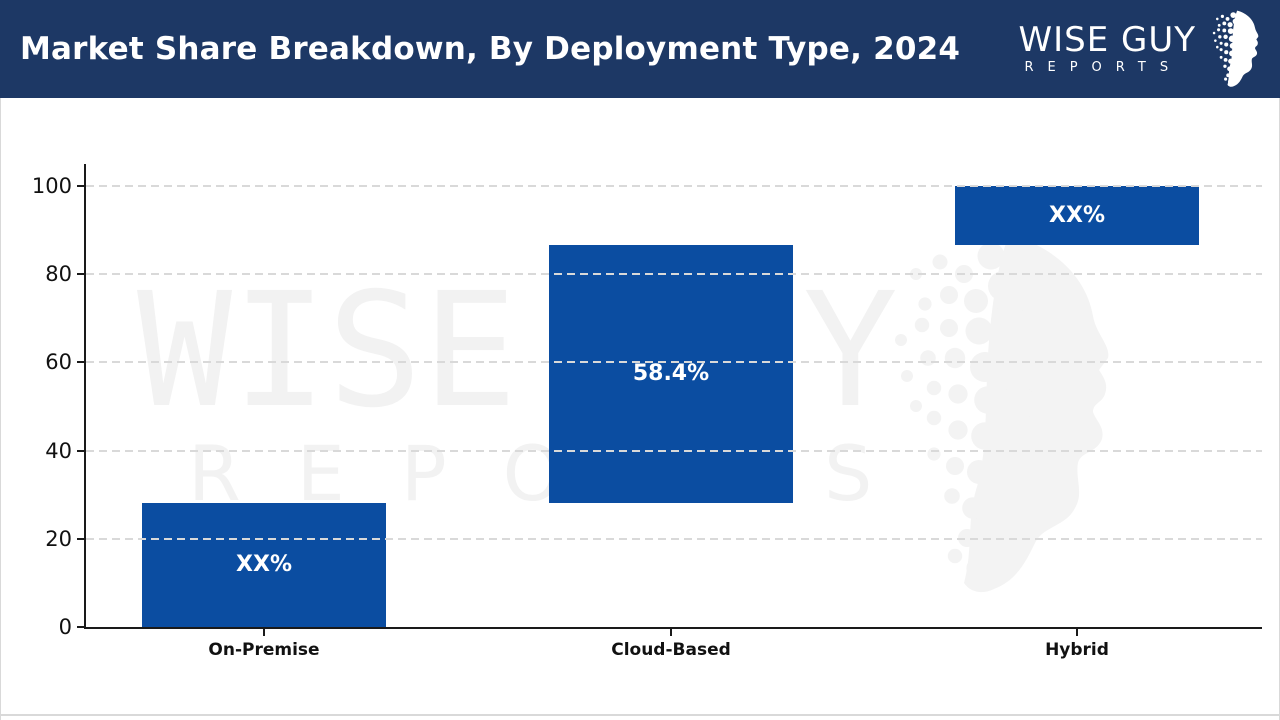  Describe the element at coordinates (1235, 48) in the screenshot. I see `logo-head-icon` at that location.